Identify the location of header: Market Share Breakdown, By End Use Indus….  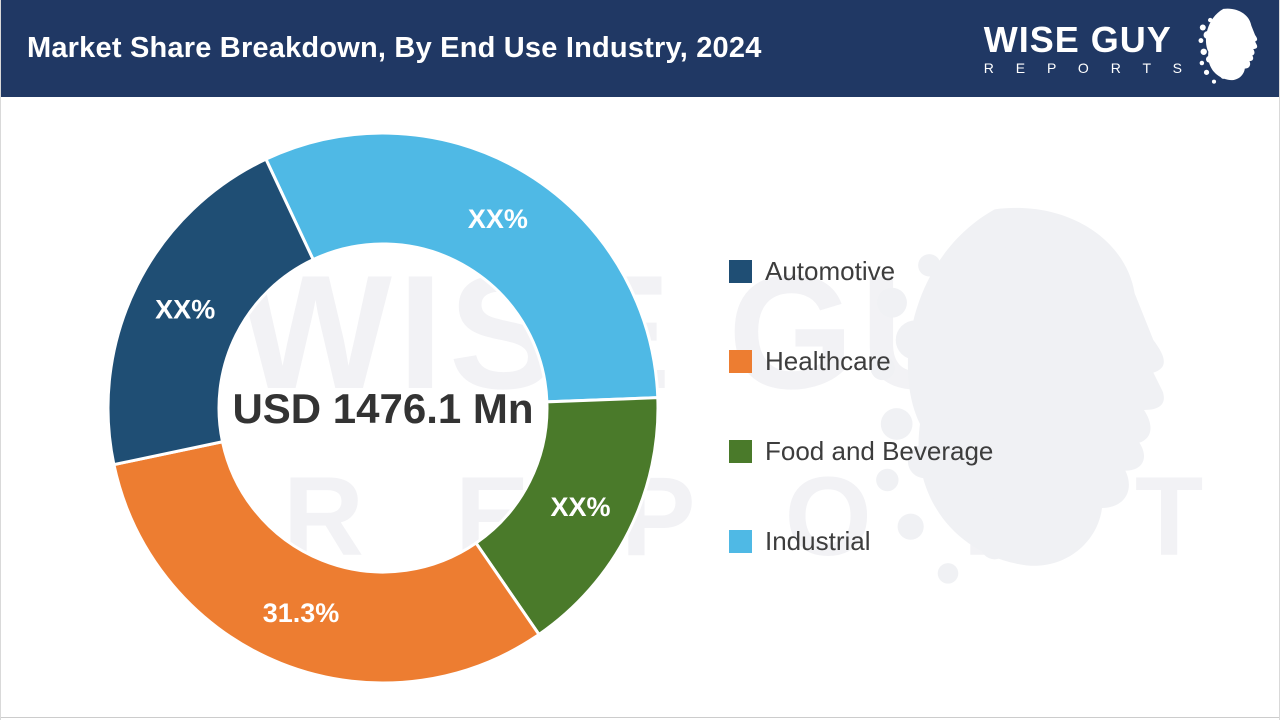
(640, 48).